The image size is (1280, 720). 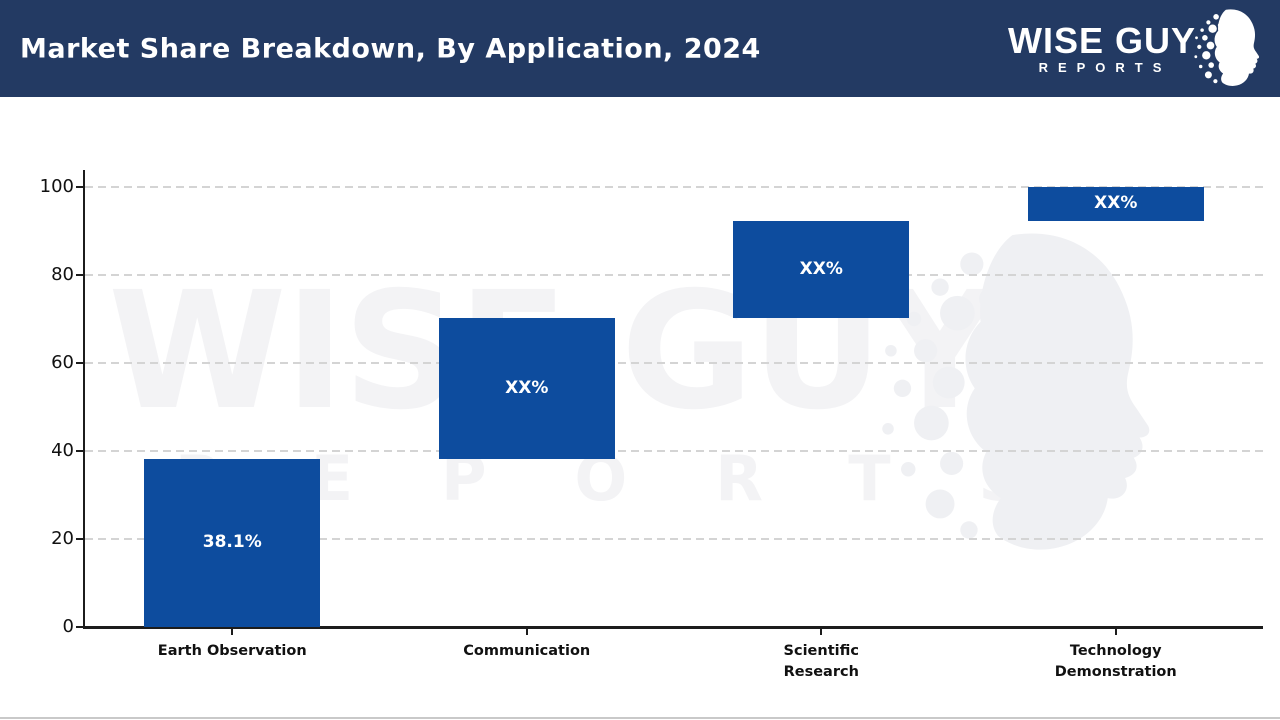 I want to click on x-category-label: Scientific Research, so click(x=821, y=662).